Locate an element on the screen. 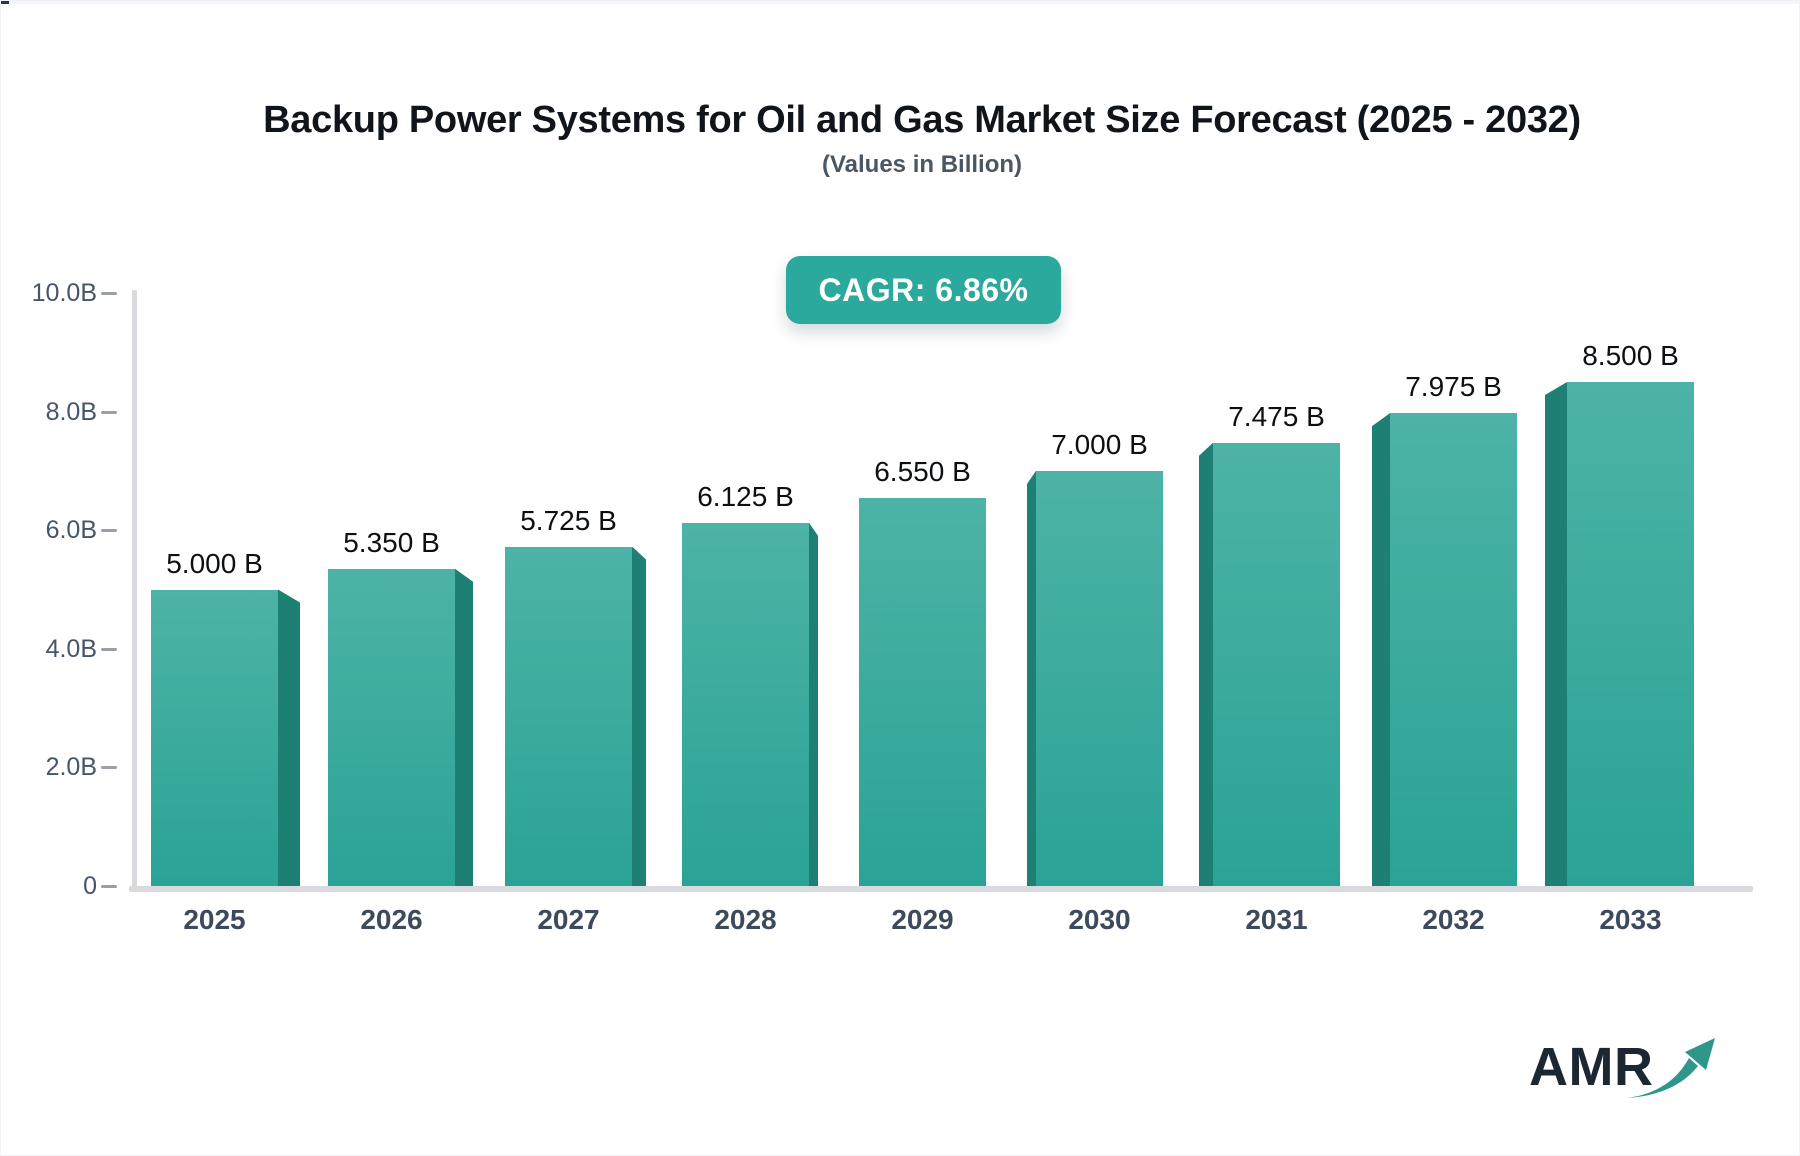 The height and width of the screenshot is (1156, 1800). bar-value-label: 8.500 B is located at coordinates (1630, 355).